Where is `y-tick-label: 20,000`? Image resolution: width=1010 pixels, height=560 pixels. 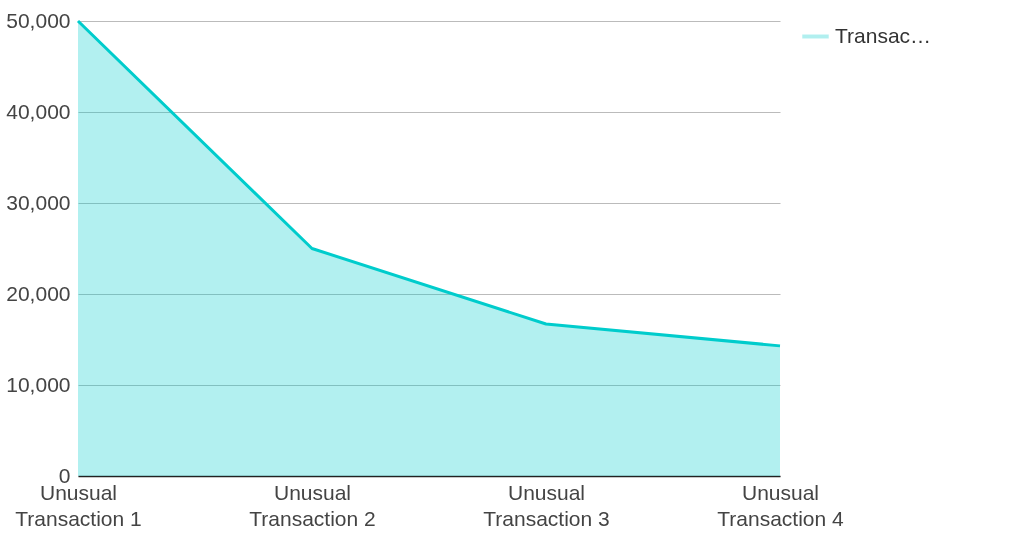
y-tick-label: 20,000 is located at coordinates (38, 293).